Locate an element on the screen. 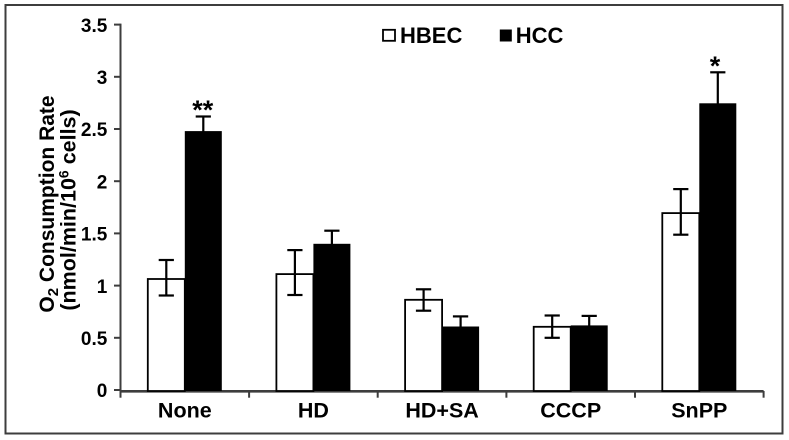 This screenshot has height=440, width=789. svg-text: HCC is located at coordinates (540, 35).